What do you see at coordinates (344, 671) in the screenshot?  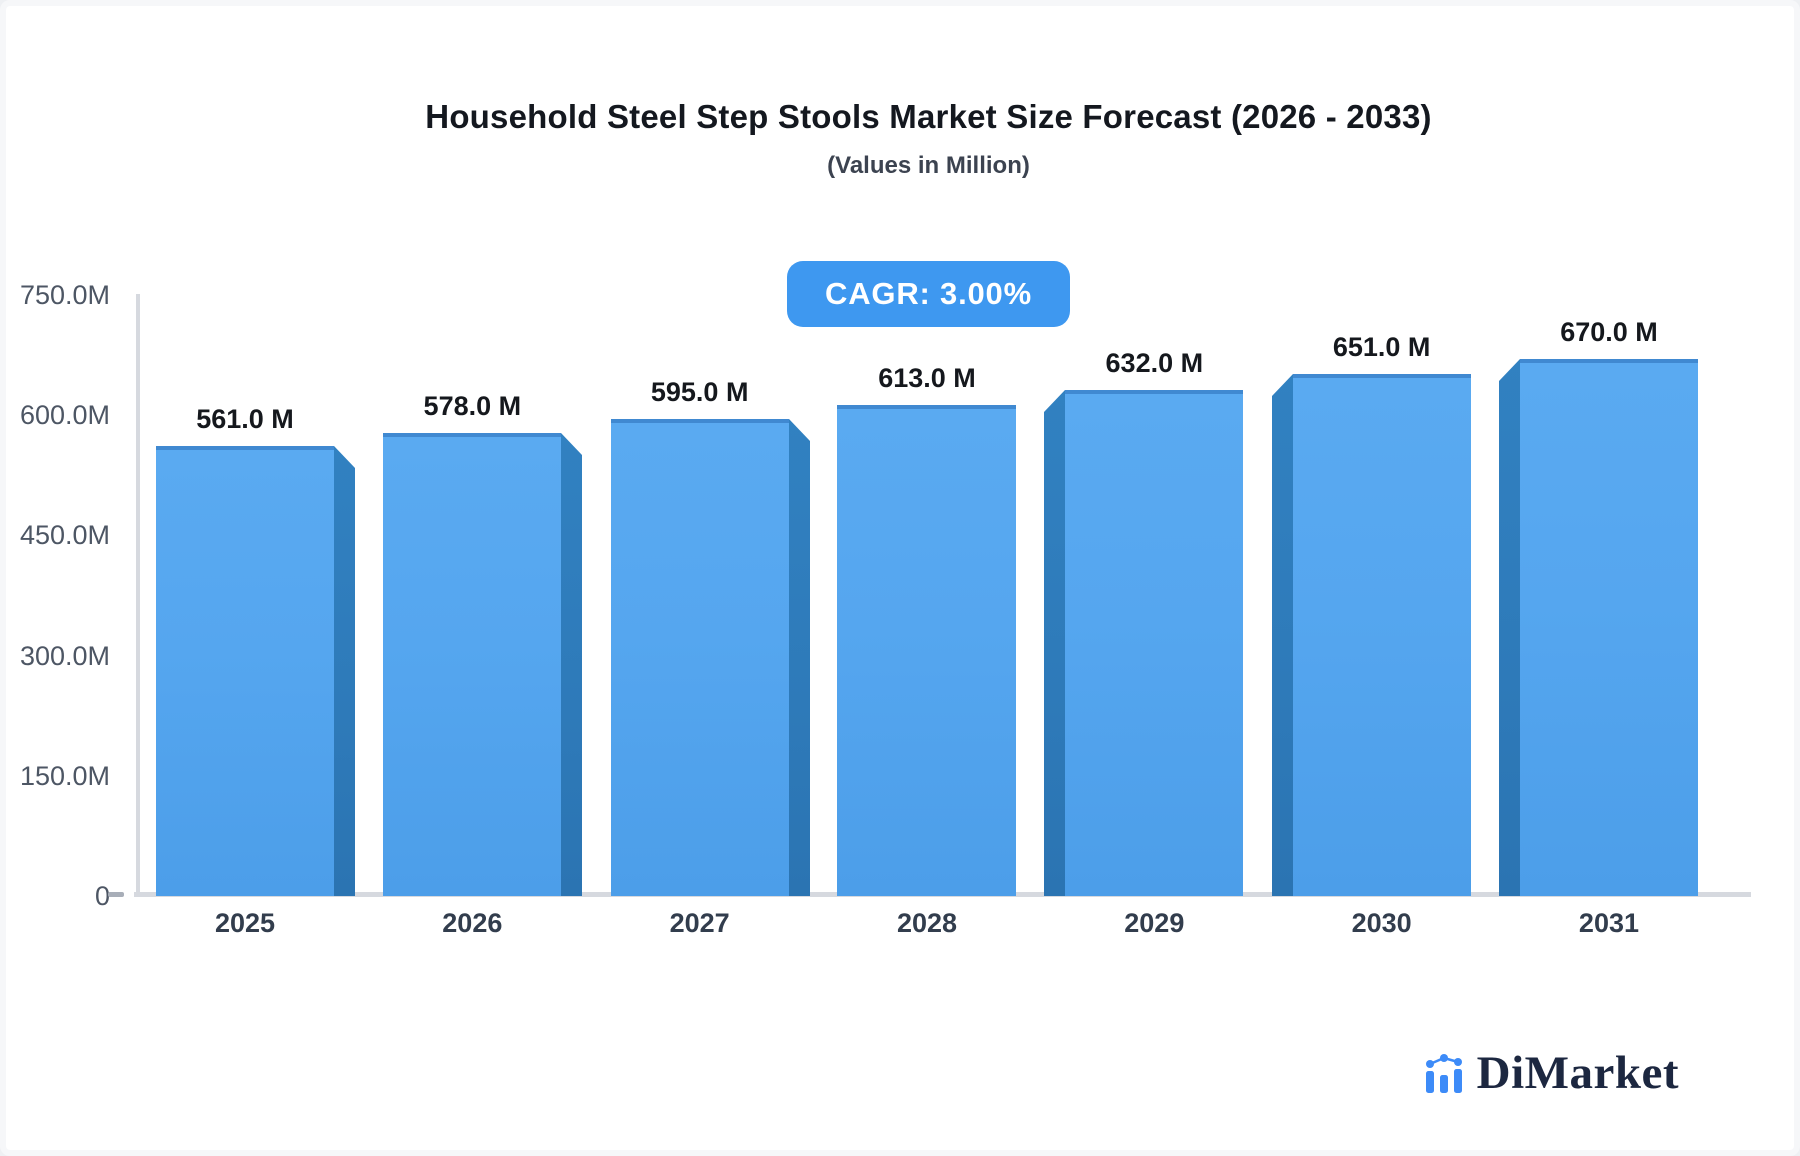 I see `bar-2025-side` at bounding box center [344, 671].